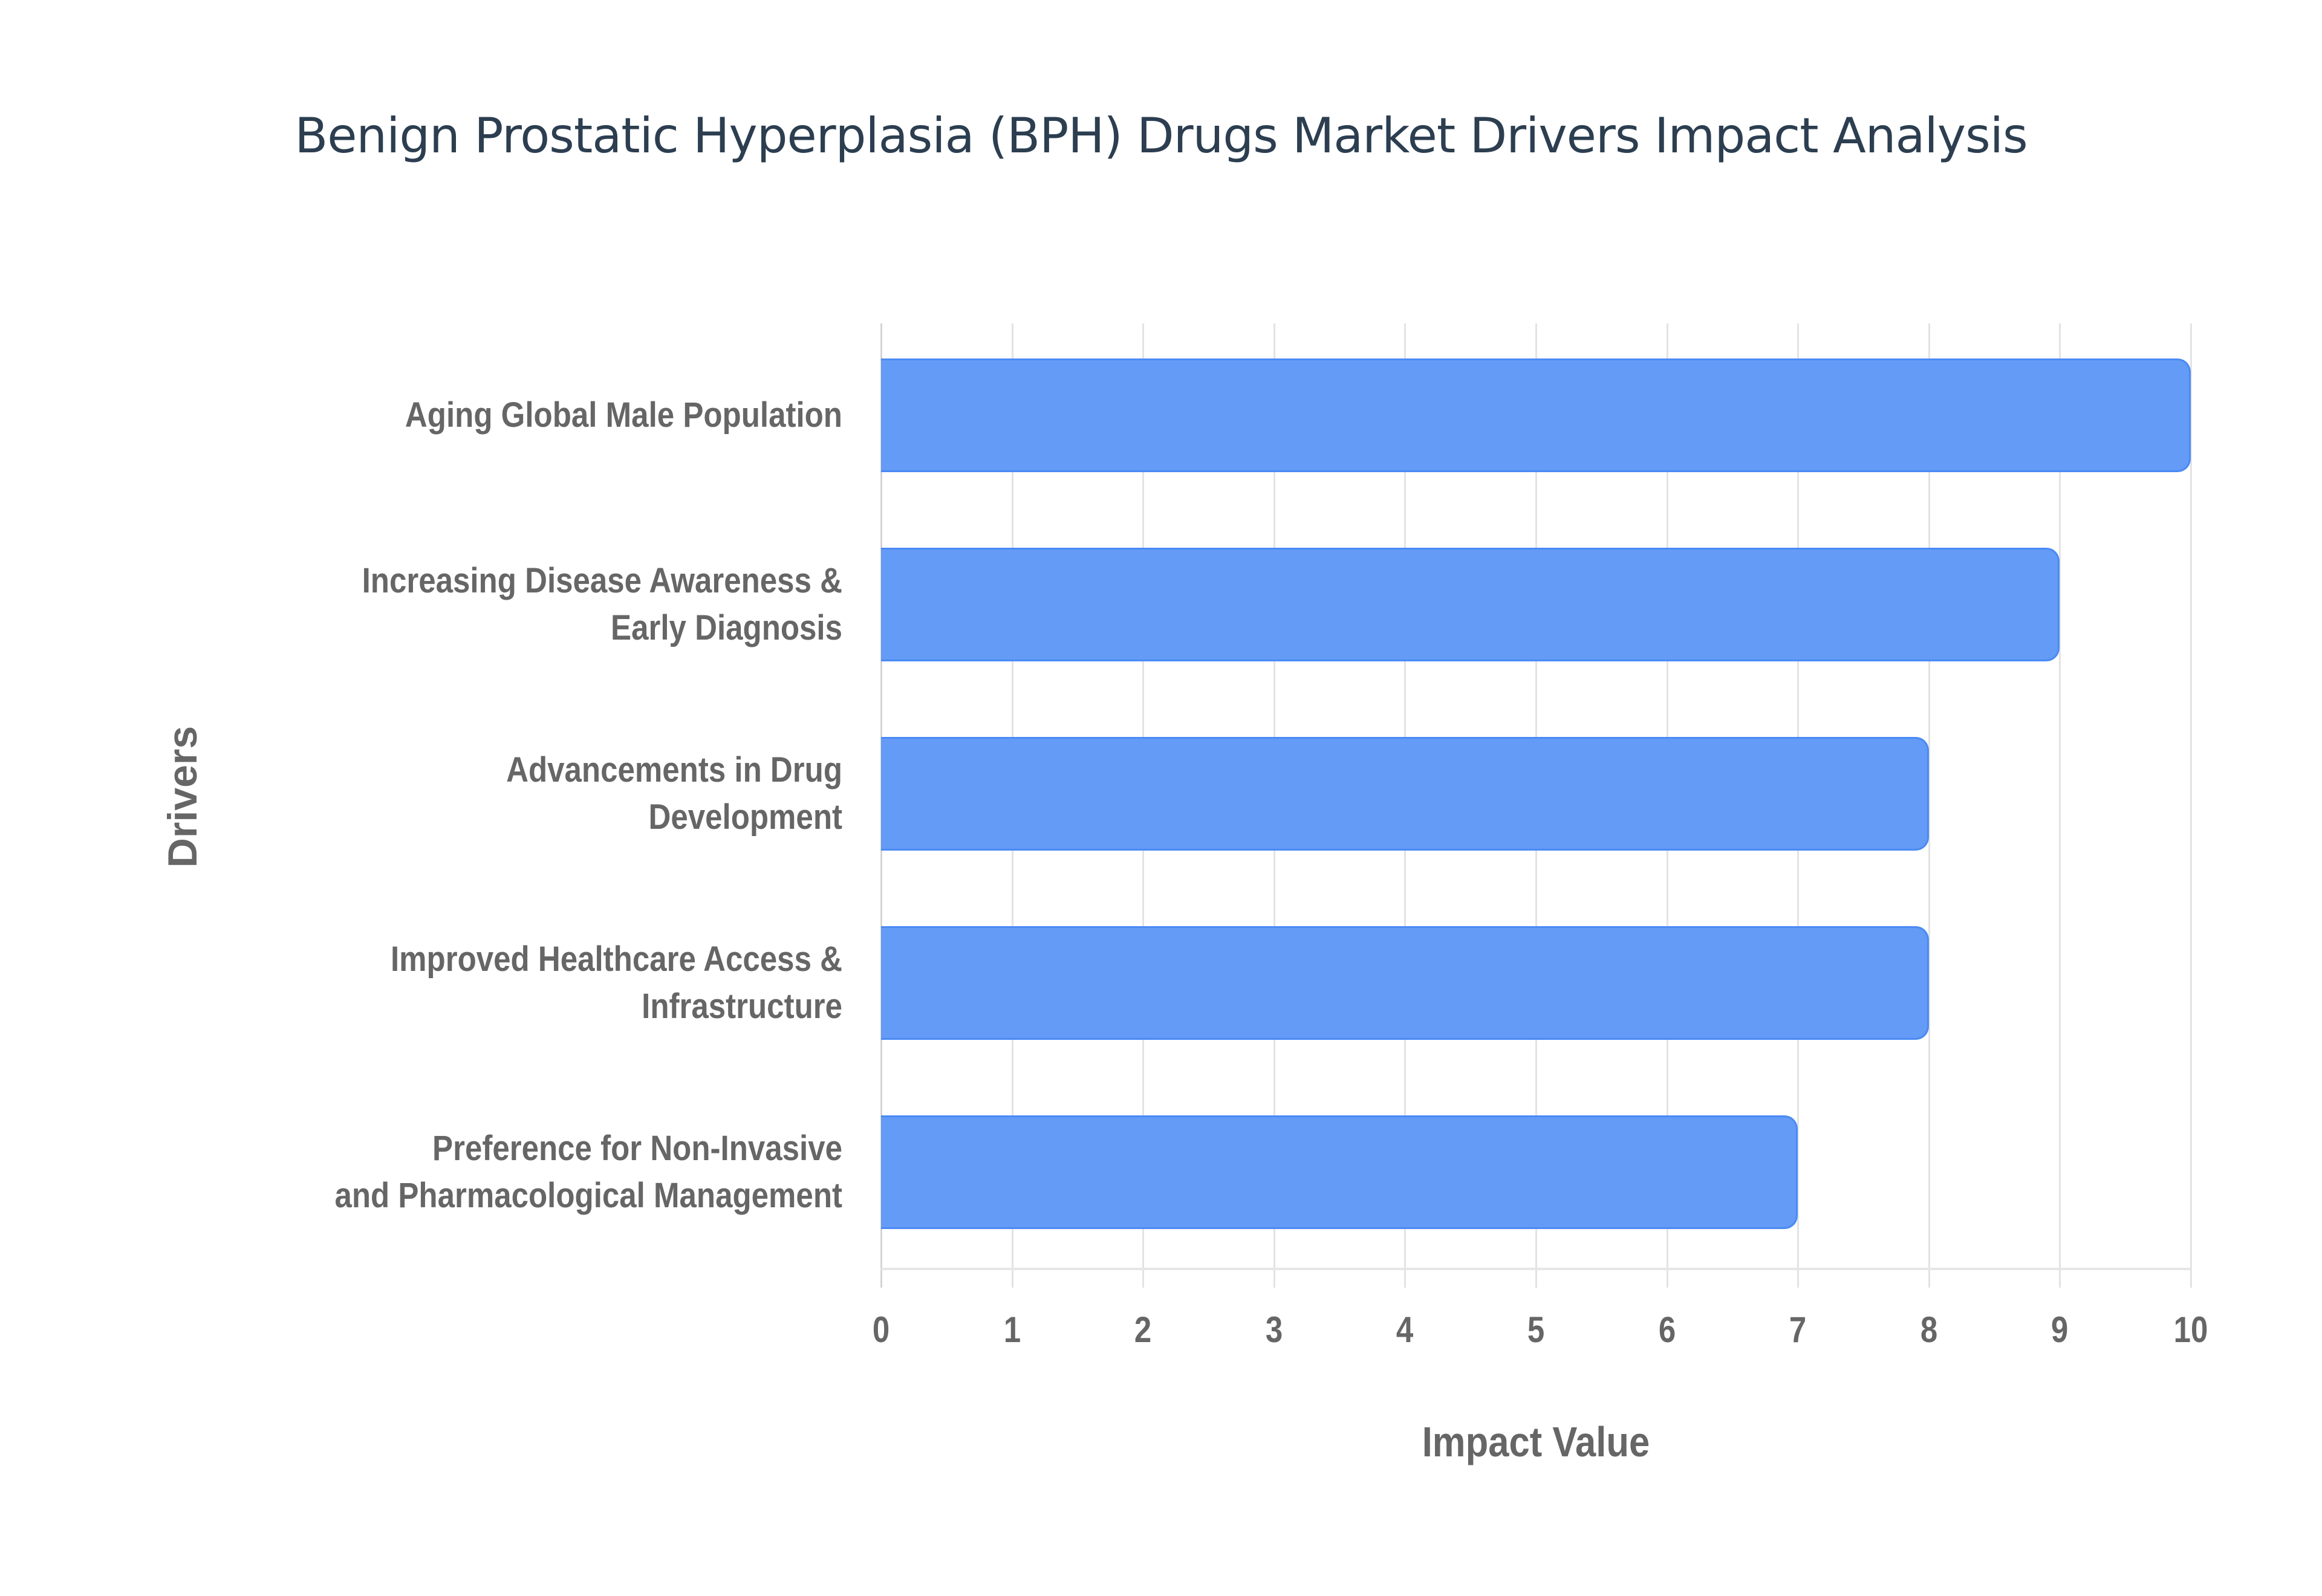 The image size is (2322, 1596). I want to click on y-axis-label-line: Aging Global Male Population, so click(623, 415).